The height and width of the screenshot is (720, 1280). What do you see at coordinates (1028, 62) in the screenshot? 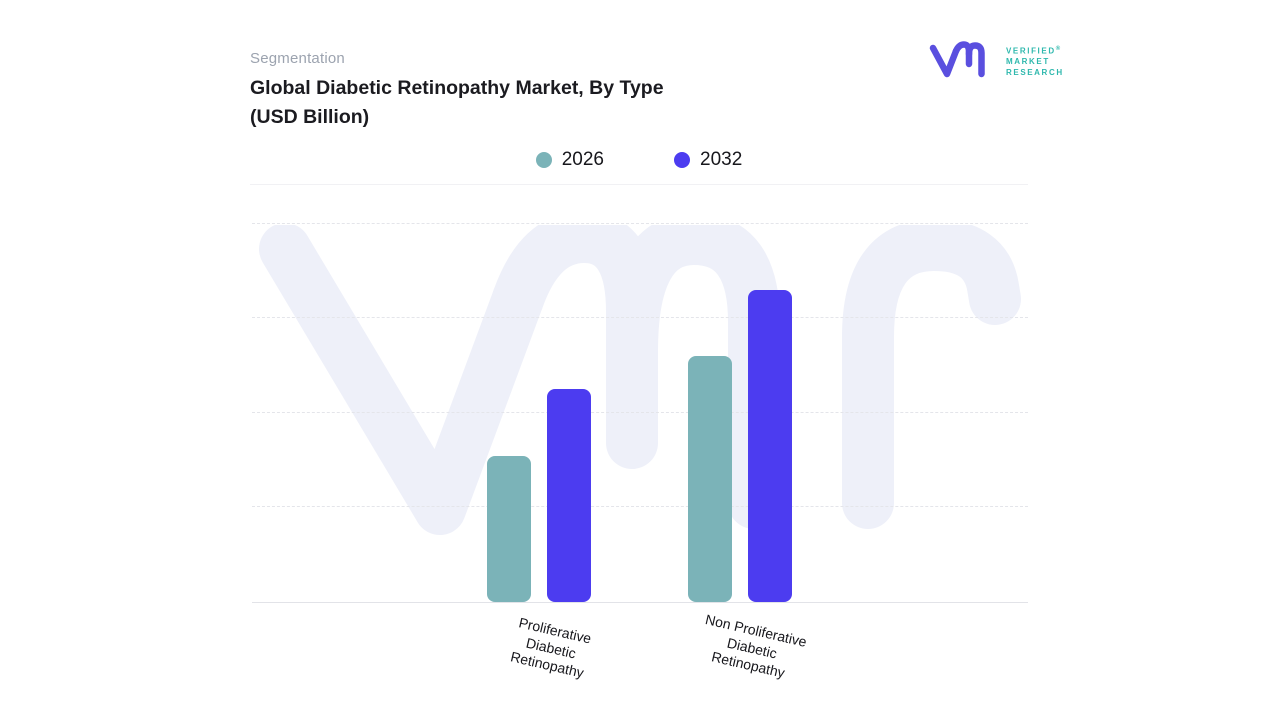
I see `logo-word-market: MARKET` at bounding box center [1028, 62].